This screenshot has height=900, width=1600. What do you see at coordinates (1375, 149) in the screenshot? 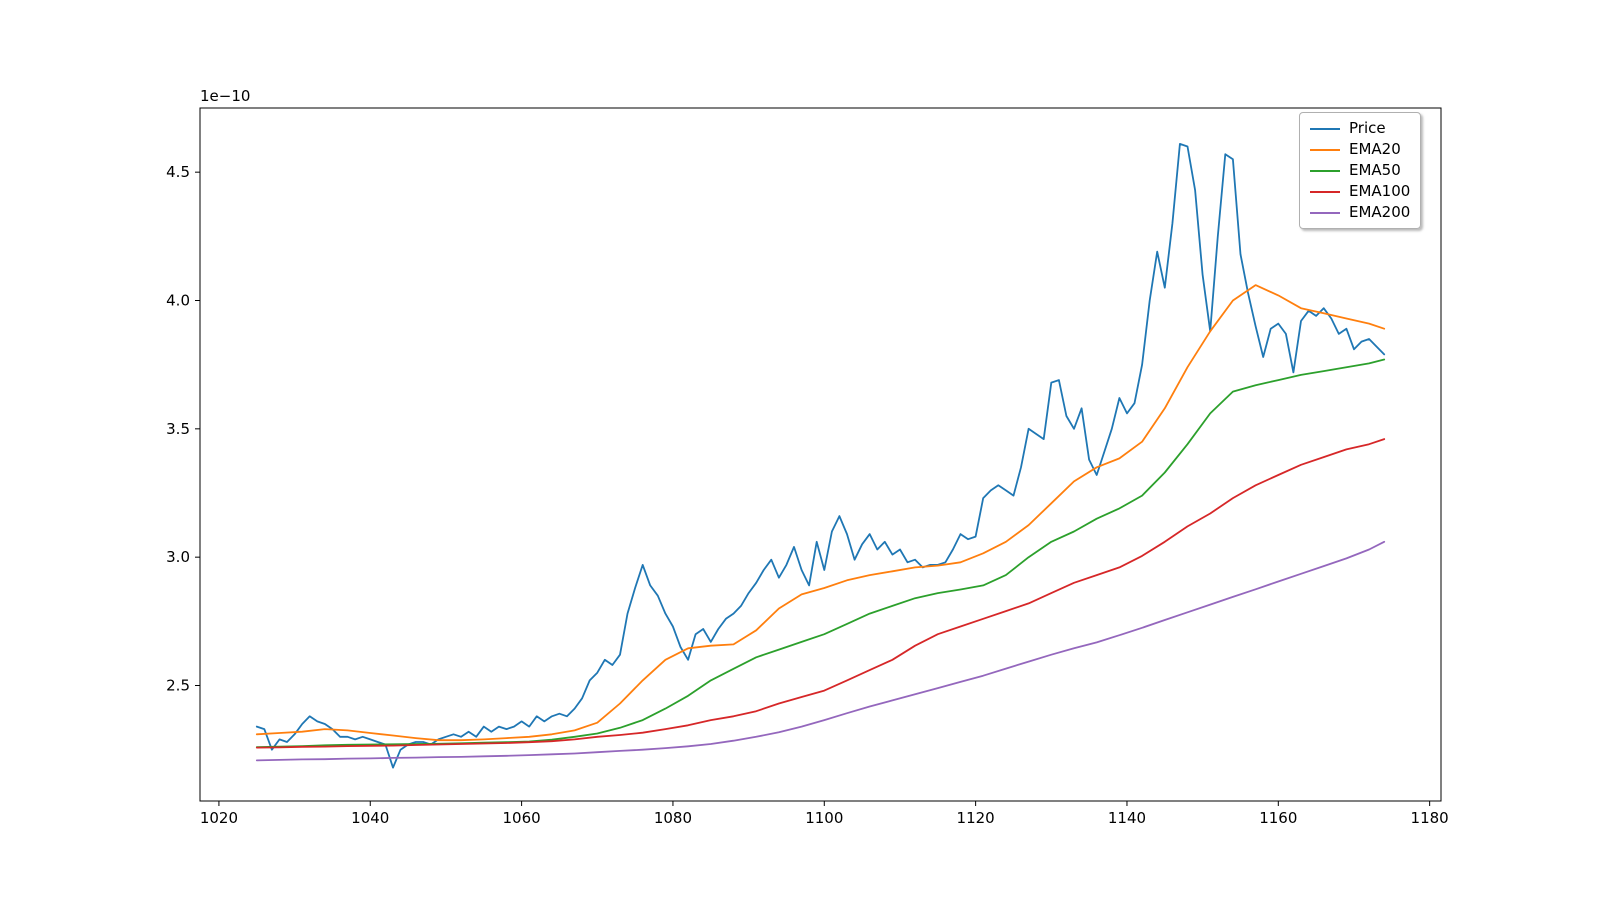
I see `legend-label: EMA20` at bounding box center [1375, 149].